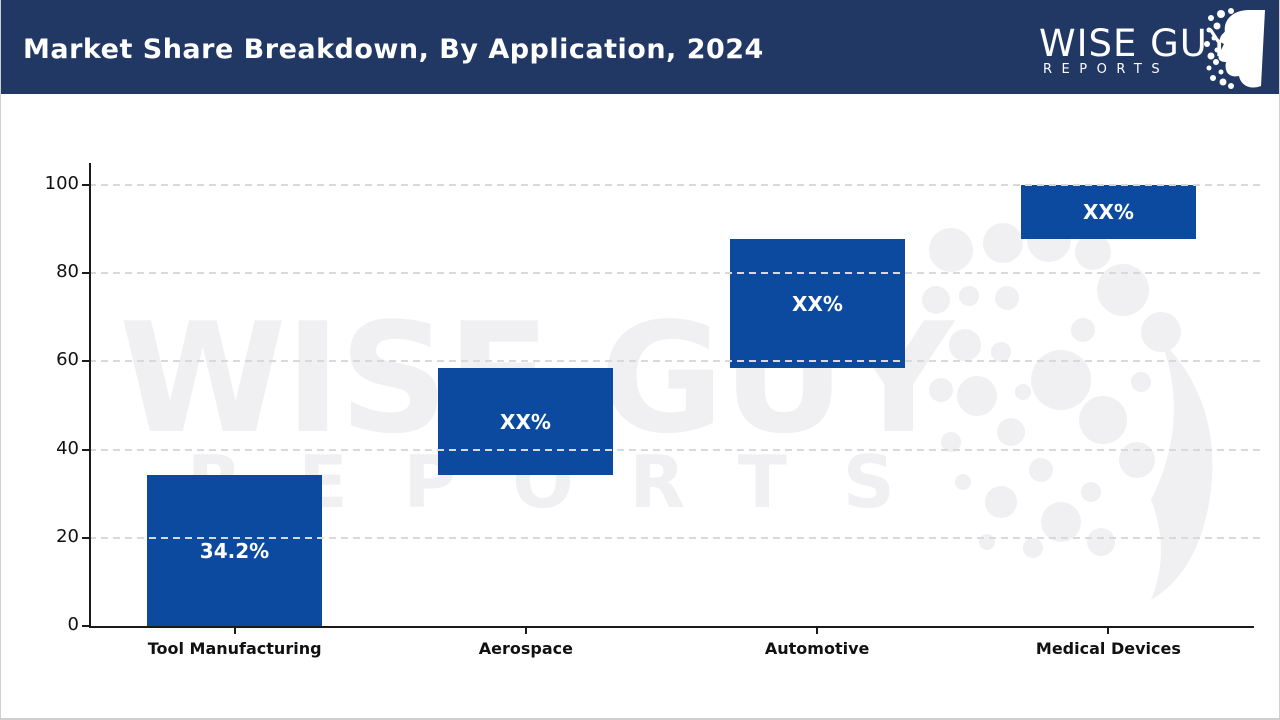  Describe the element at coordinates (817, 648) in the screenshot. I see `category-label-automotive: Automotive` at that location.